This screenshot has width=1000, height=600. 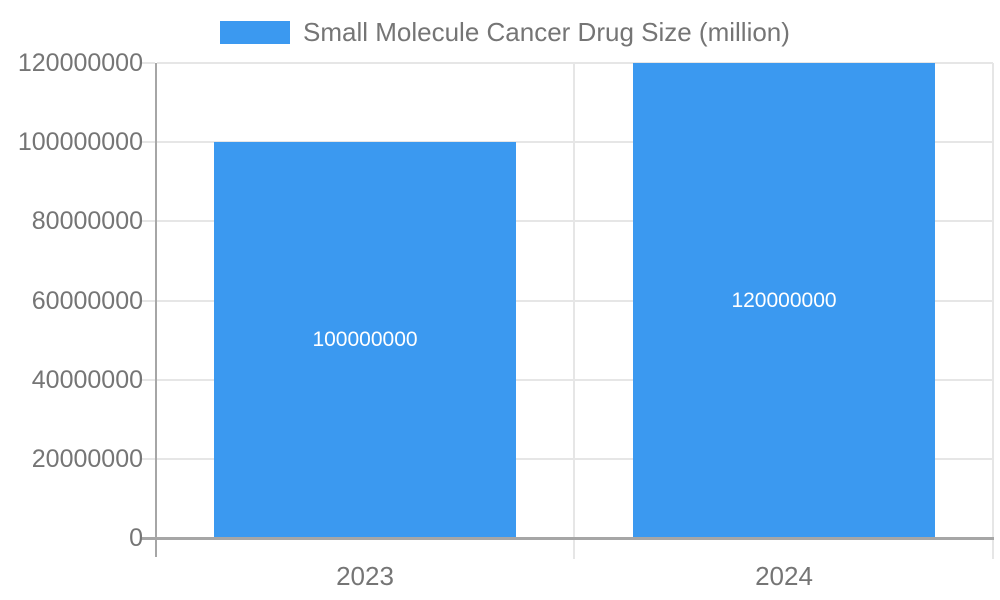 I want to click on y-tick-label: 40000000, so click(x=87, y=380).